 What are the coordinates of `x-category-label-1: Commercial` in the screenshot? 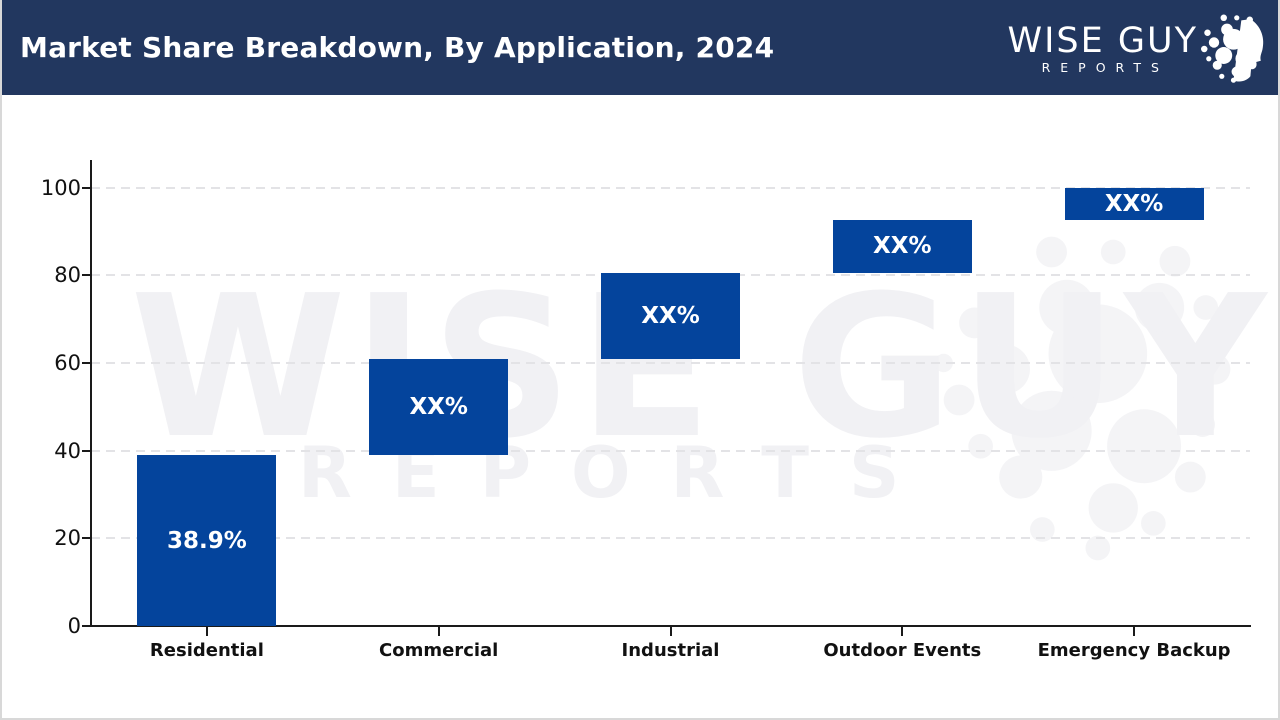 It's located at (439, 650).